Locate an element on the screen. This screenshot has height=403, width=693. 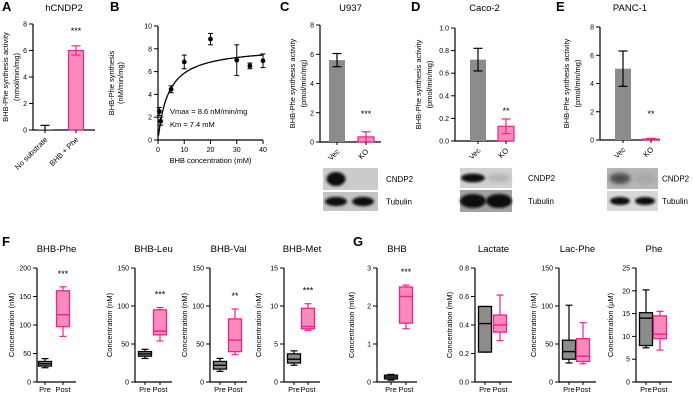
km-annotation: Km = 7.4 mM is located at coordinates (192, 124).